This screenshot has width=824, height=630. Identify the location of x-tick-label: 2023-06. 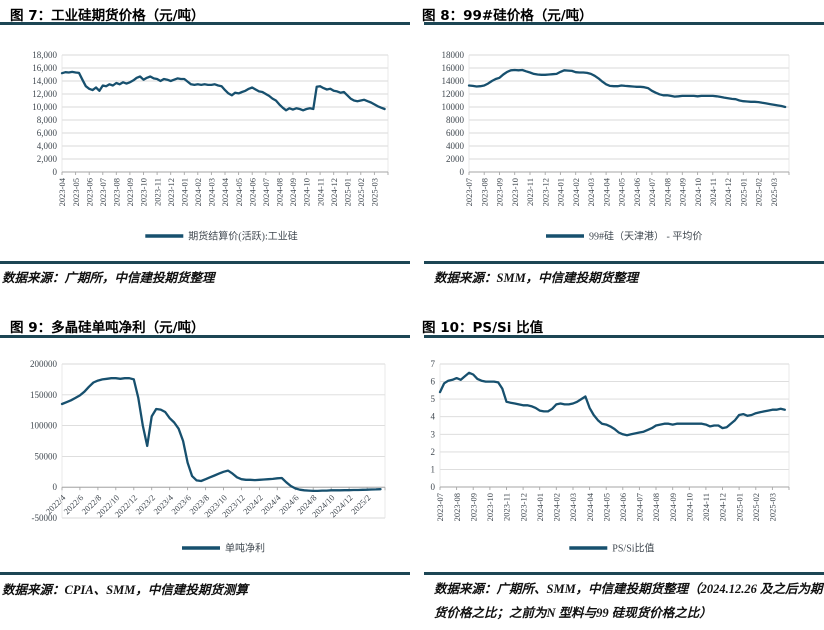
(89, 192).